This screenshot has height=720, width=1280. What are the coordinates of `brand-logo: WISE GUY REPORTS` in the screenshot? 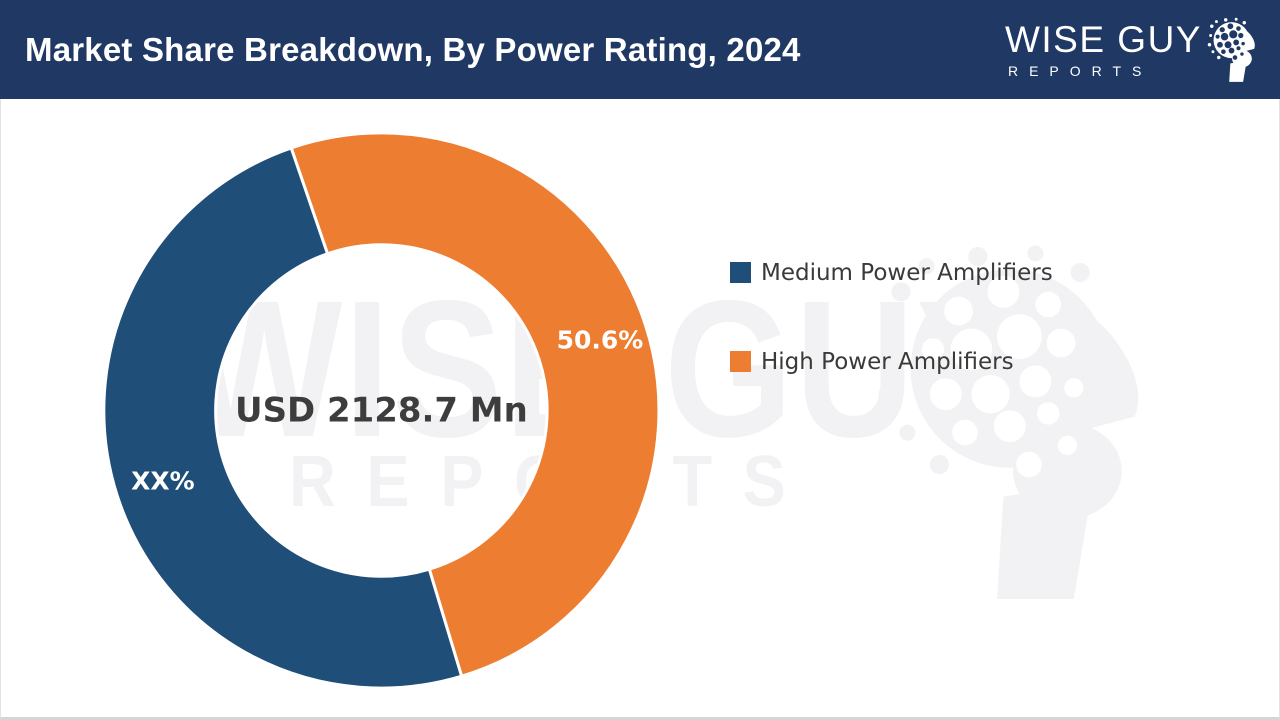 It's located at (1134, 50).